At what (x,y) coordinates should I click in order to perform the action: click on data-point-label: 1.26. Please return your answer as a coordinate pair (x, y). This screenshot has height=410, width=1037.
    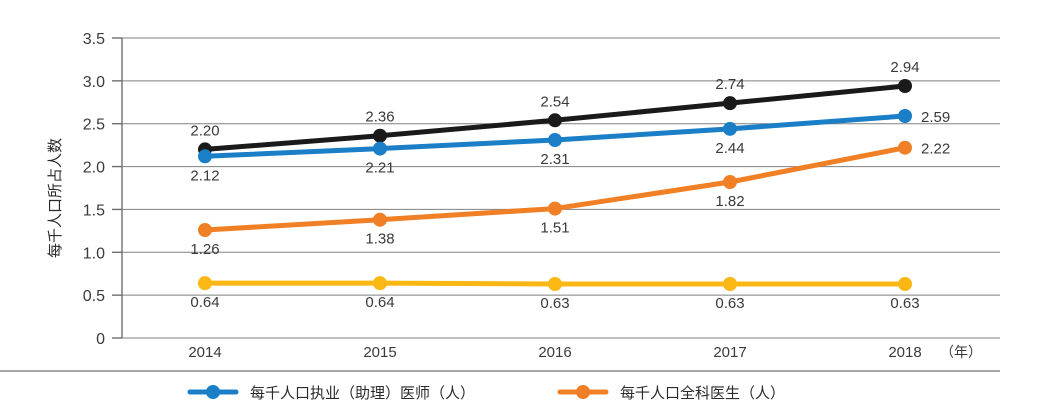
    Looking at the image, I should click on (204, 249).